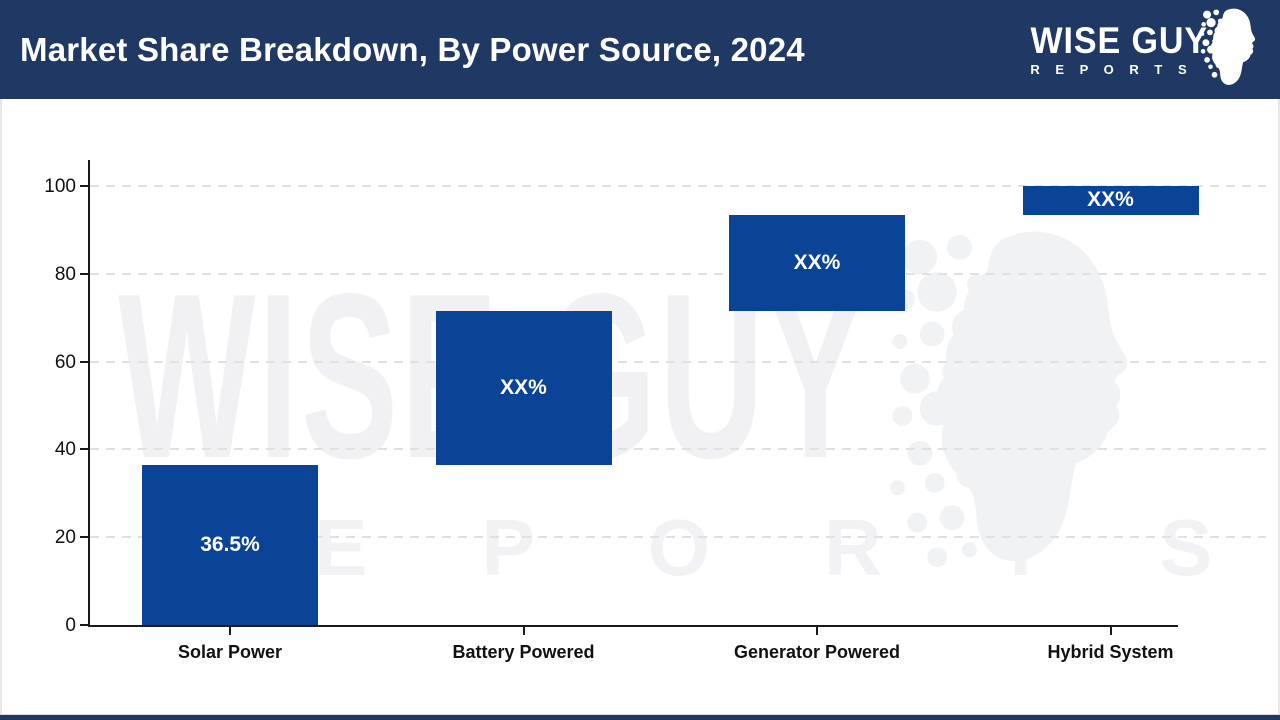  What do you see at coordinates (1228, 46) in the screenshot?
I see `brand-head-icon` at bounding box center [1228, 46].